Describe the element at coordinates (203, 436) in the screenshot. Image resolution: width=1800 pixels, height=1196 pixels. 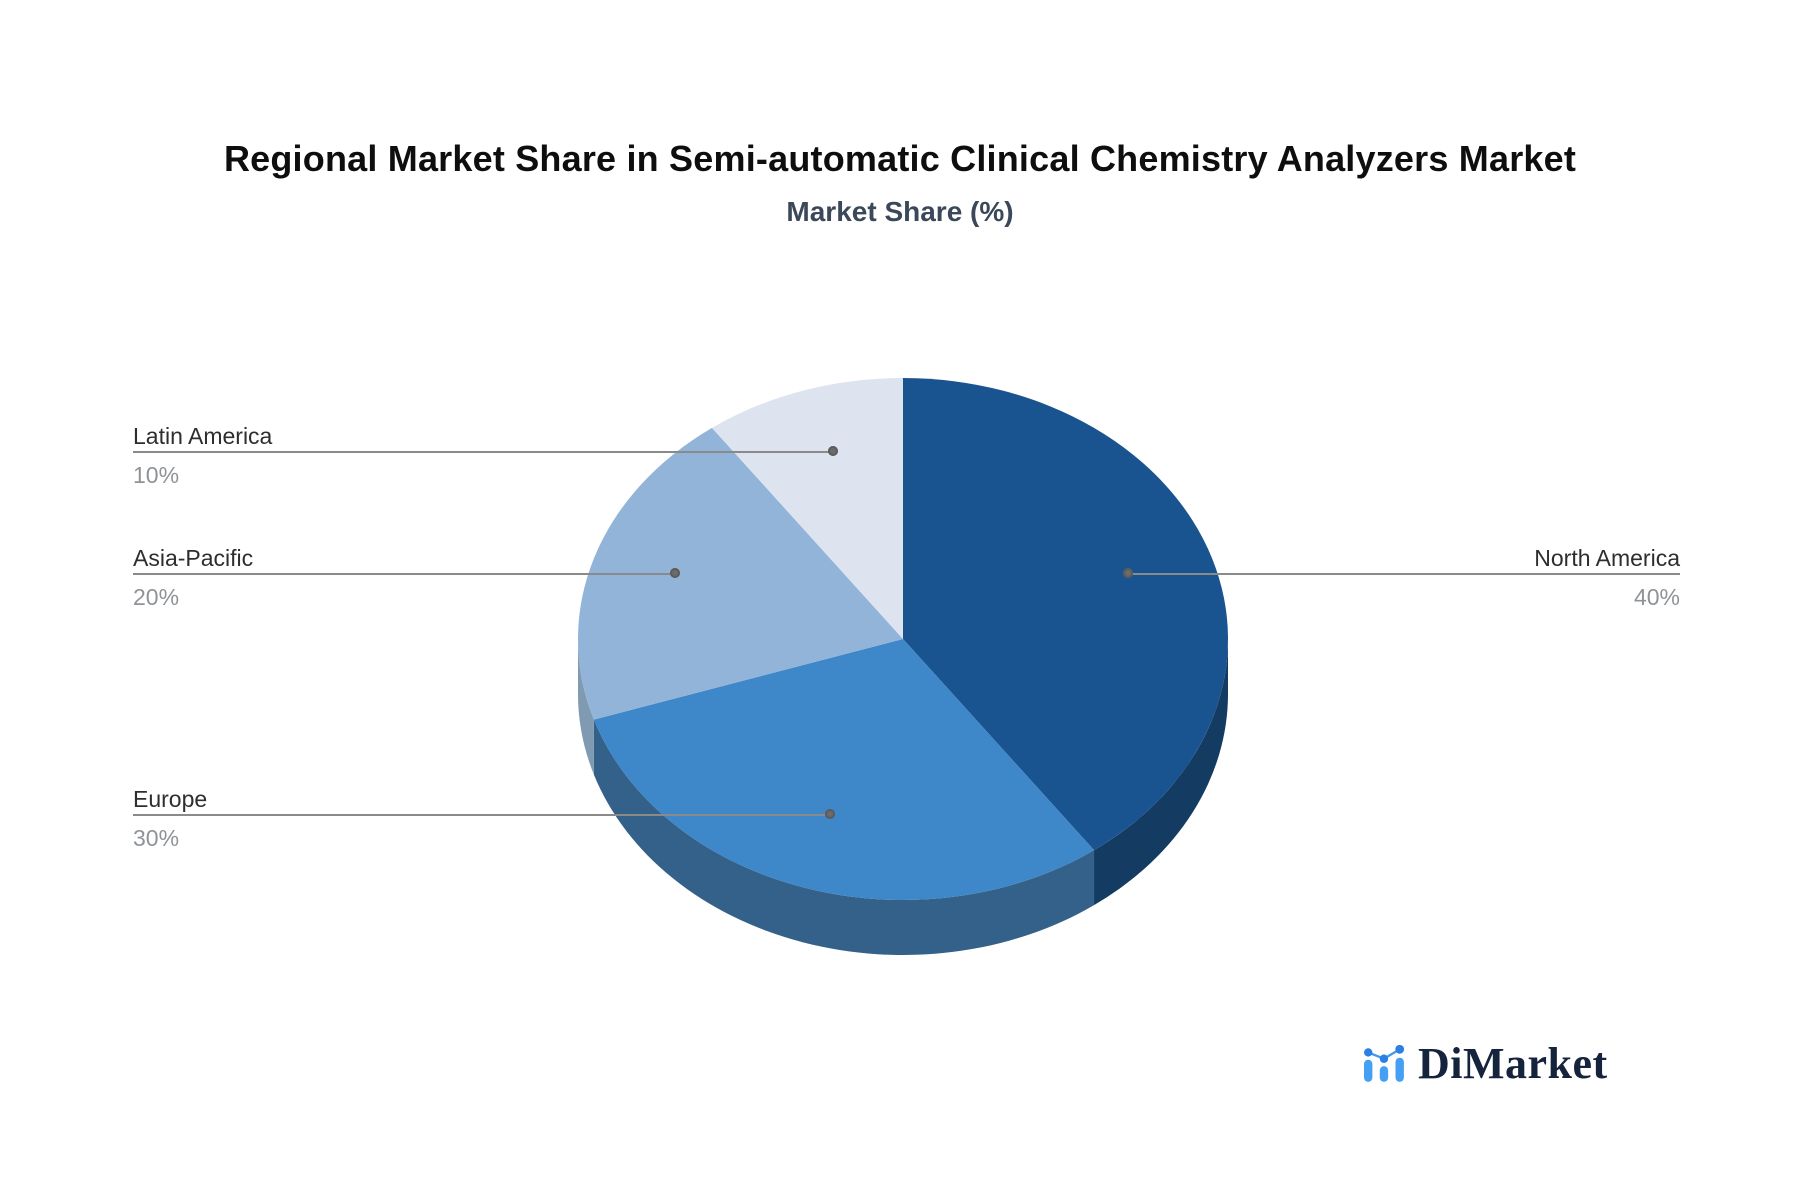
I see `label-latin-america: Latin America` at that location.